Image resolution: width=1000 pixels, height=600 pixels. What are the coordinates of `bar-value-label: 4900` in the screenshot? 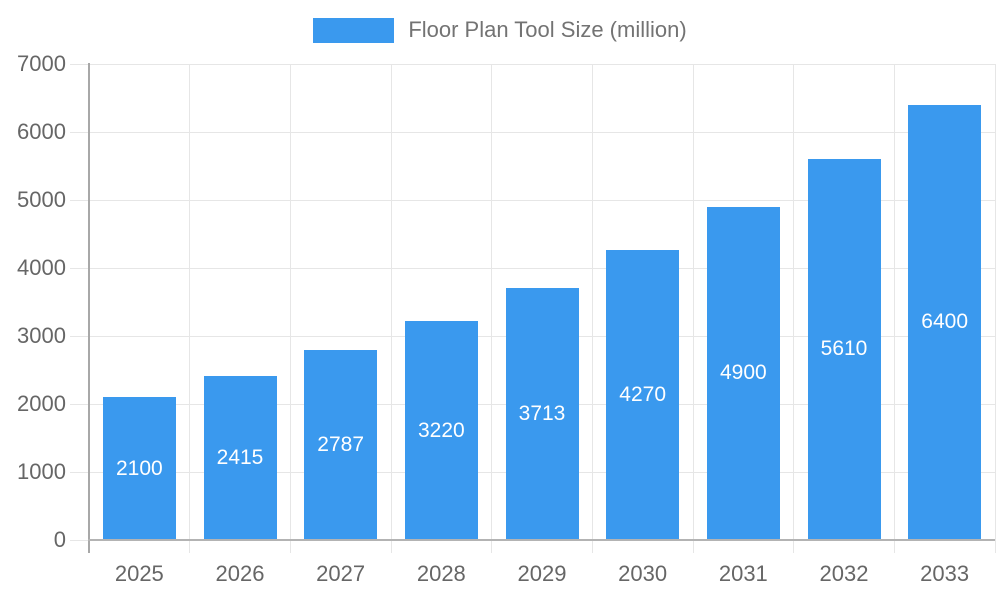 It's located at (743, 373).